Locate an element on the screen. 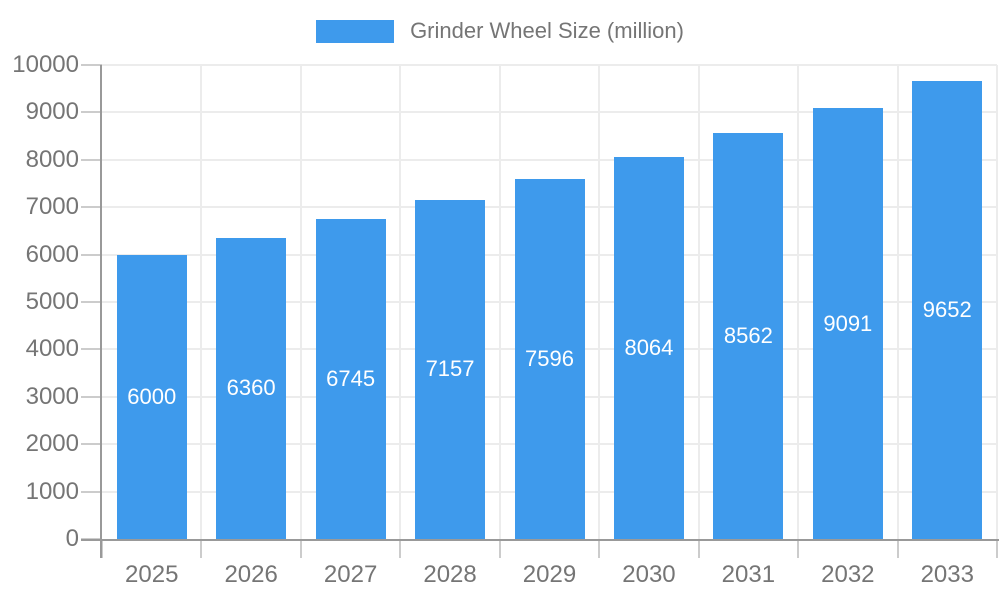 The image size is (1000, 600). legend: Grinder Wheel Size (million) is located at coordinates (500, 31).